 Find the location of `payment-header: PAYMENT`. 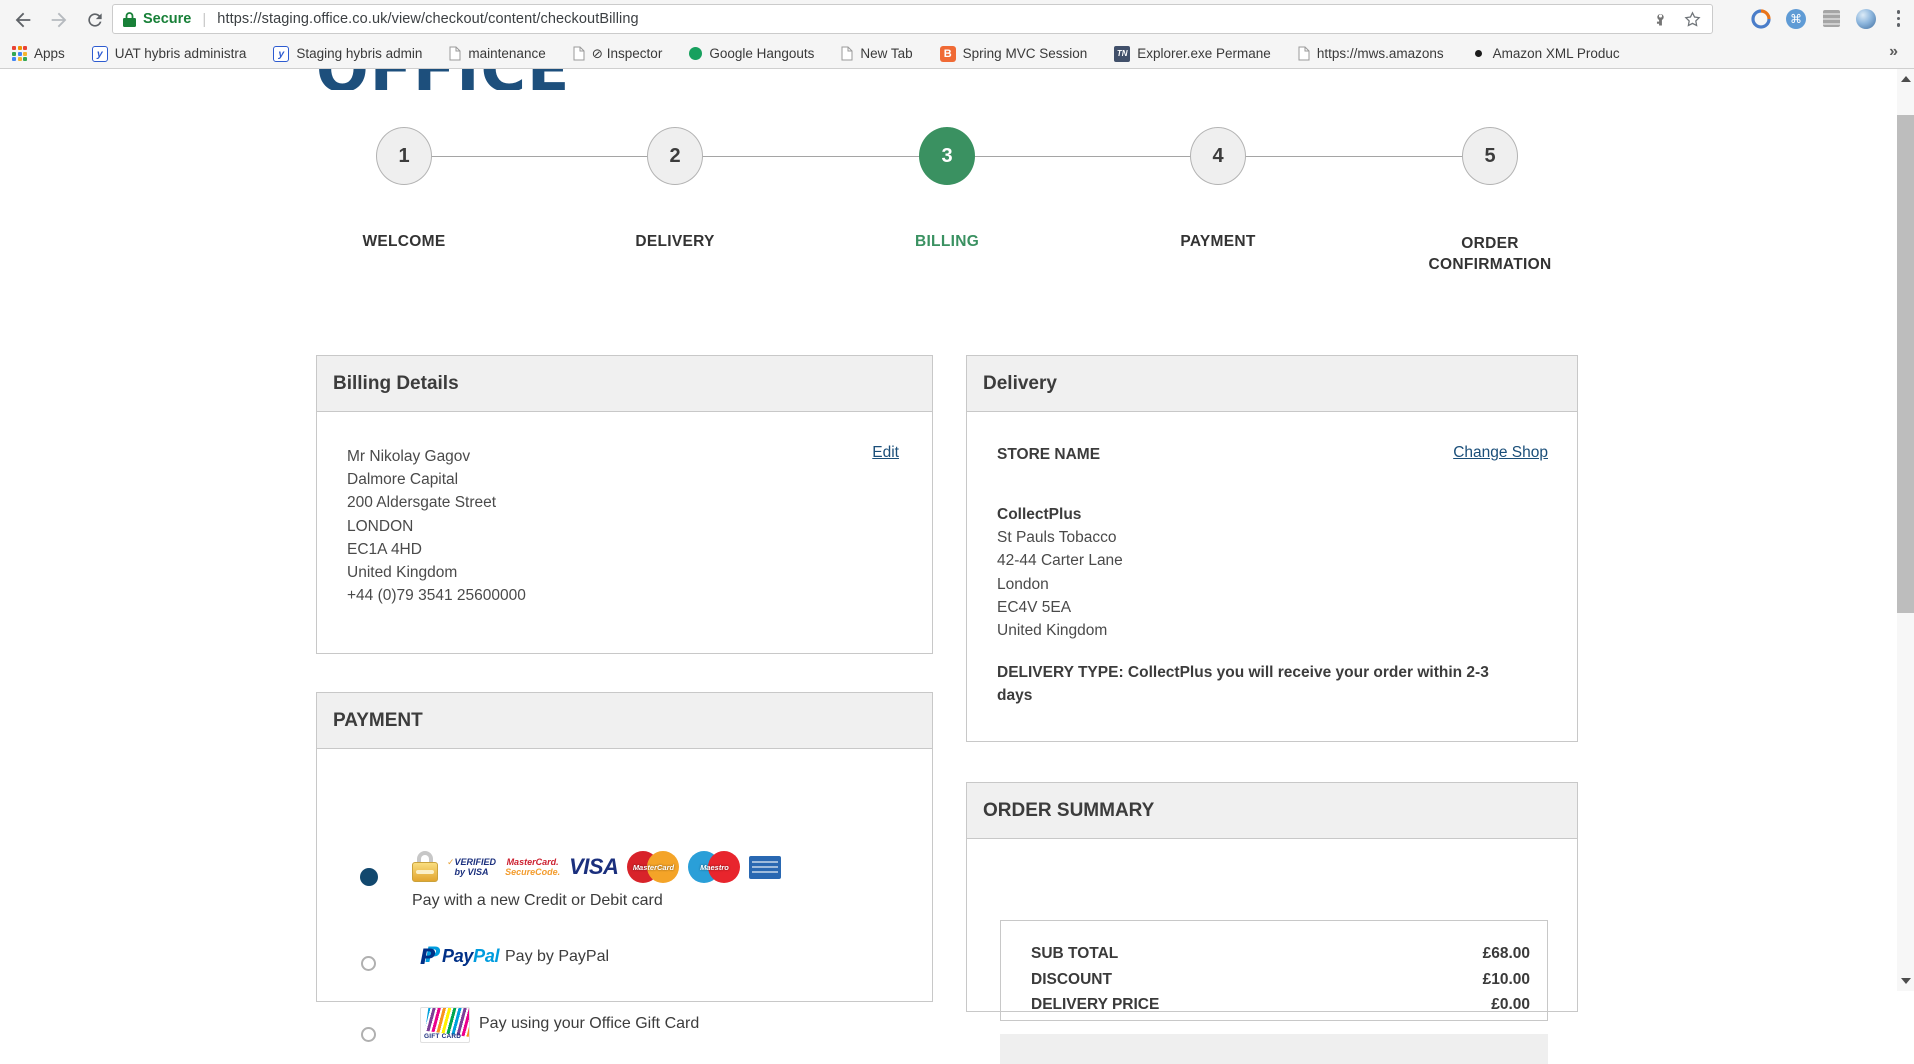

payment-header: PAYMENT is located at coordinates (624, 721).